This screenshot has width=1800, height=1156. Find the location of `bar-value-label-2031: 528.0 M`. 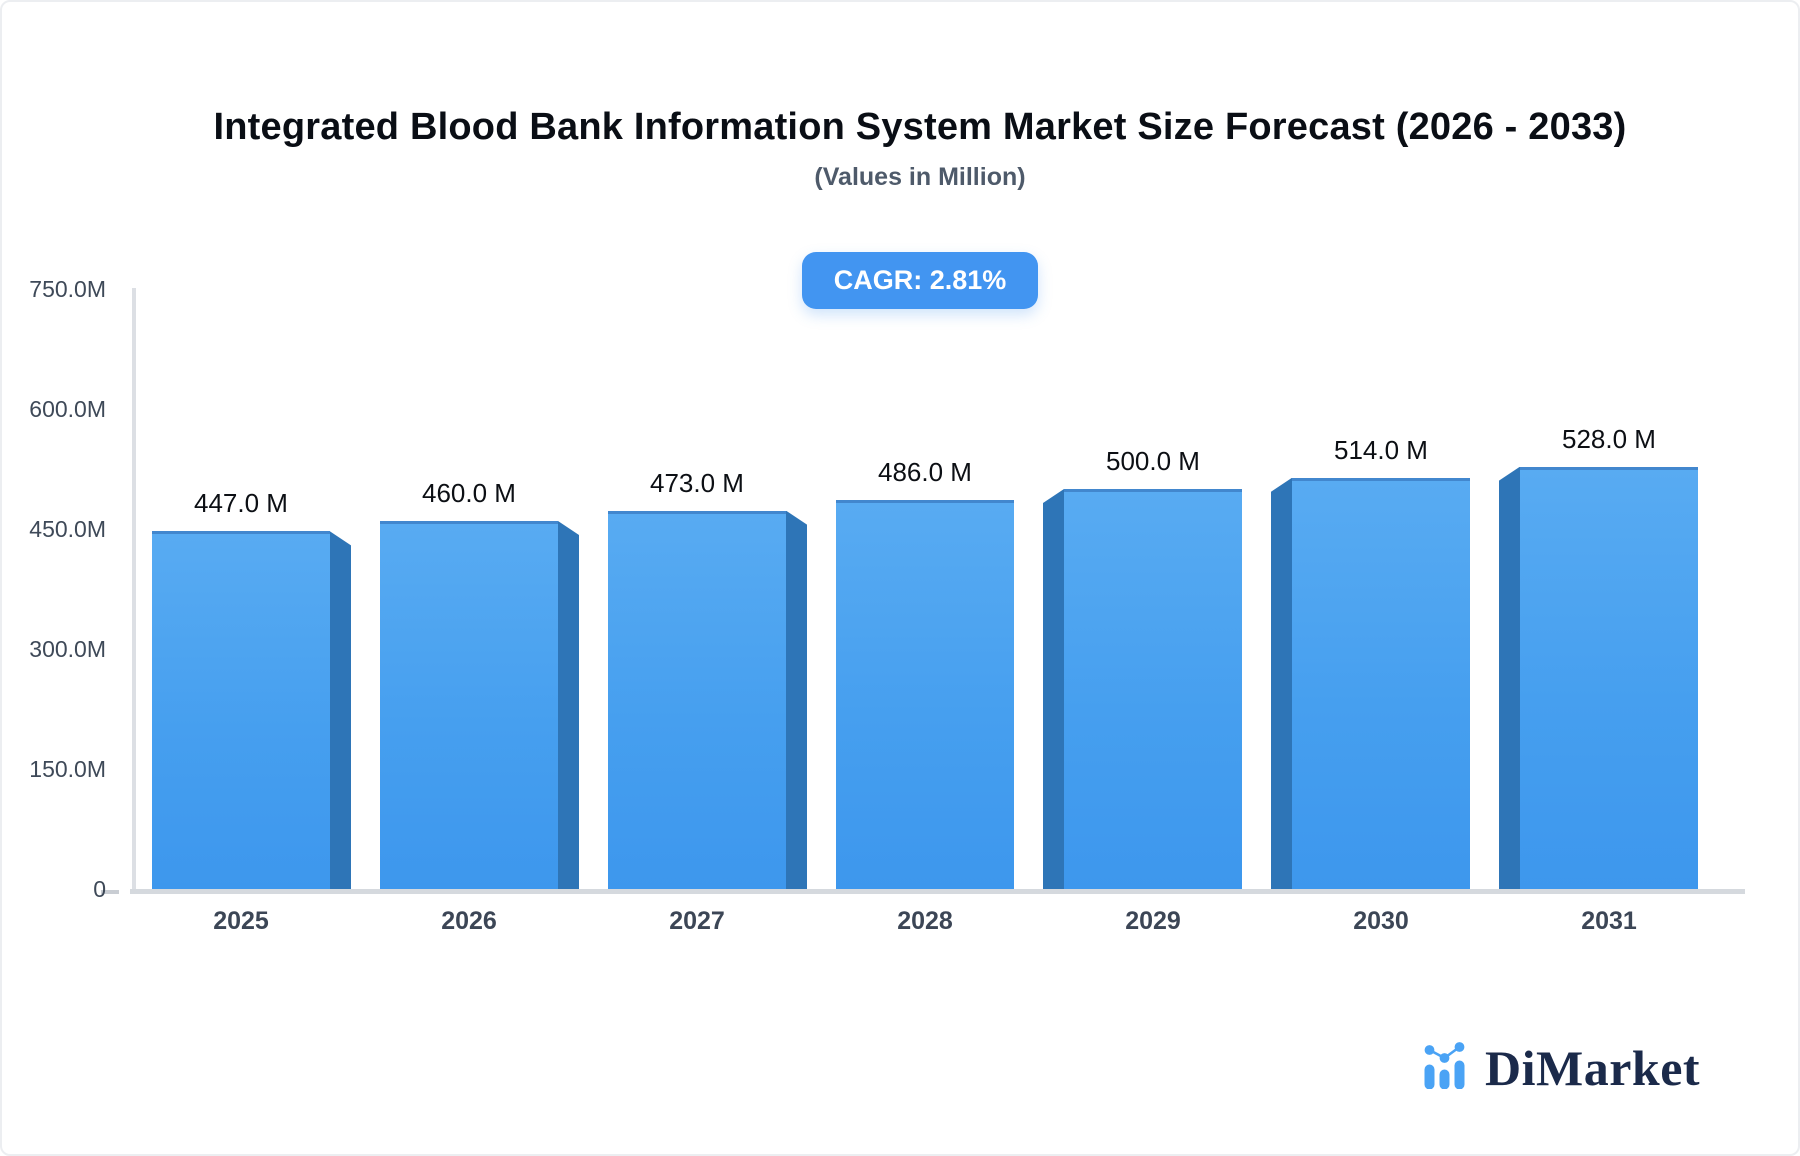

bar-value-label-2031: 528.0 M is located at coordinates (1609, 438).